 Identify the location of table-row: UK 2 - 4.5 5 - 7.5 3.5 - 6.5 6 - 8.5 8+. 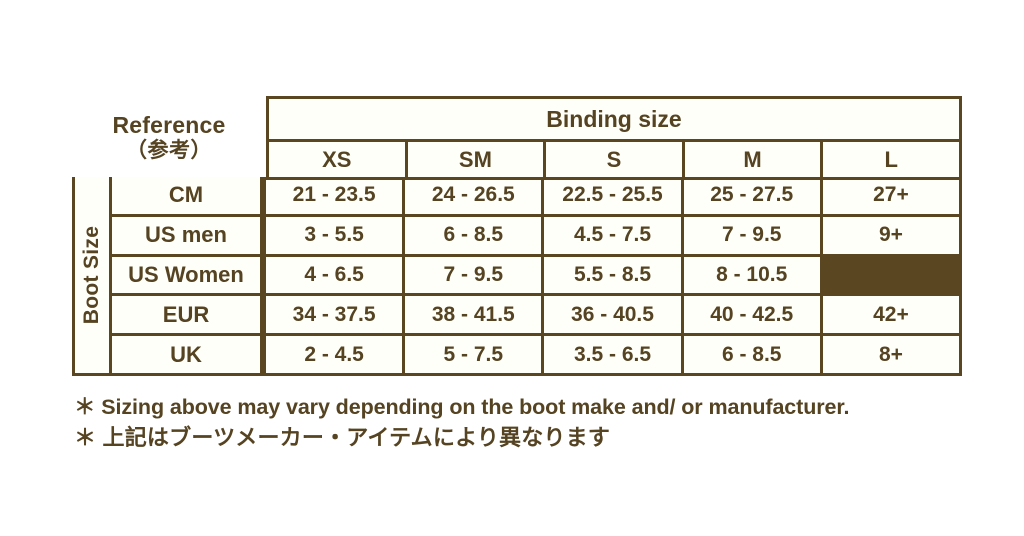
(535, 353).